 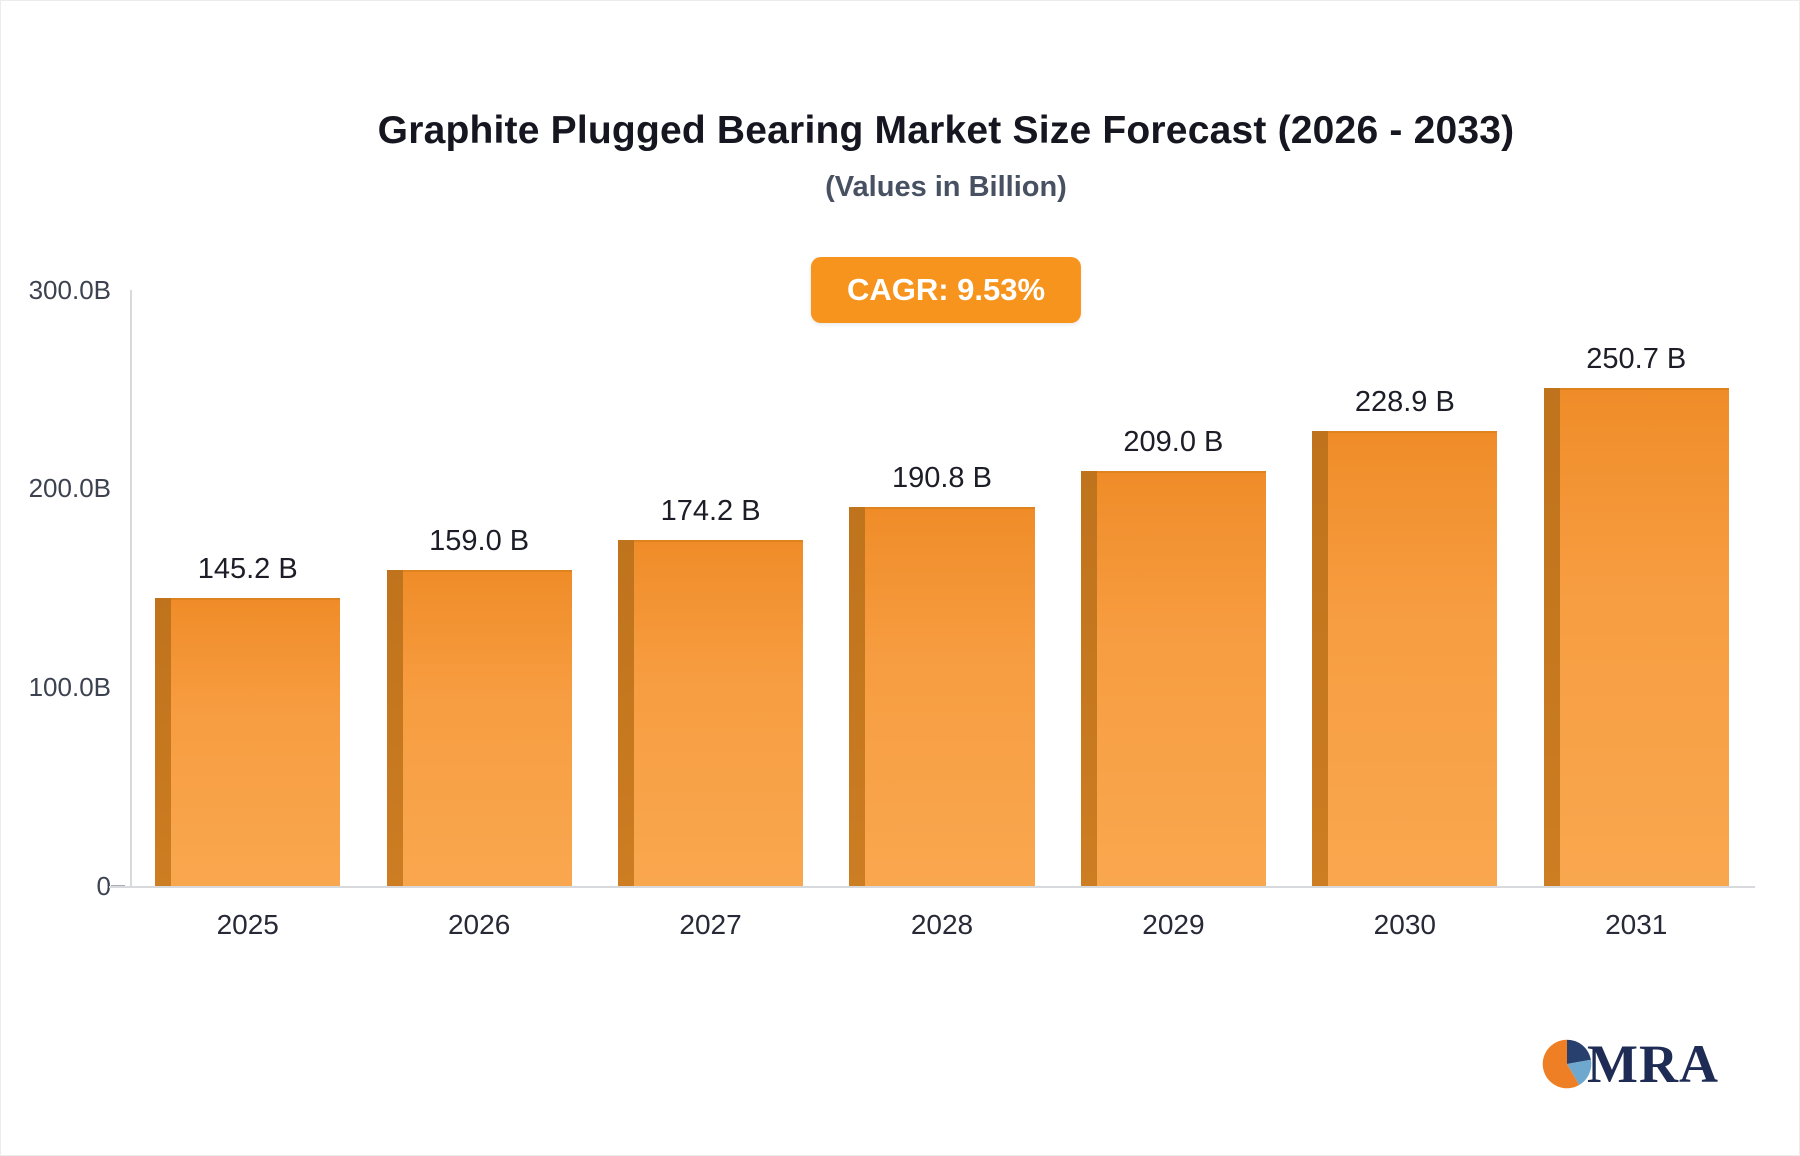 I want to click on bar-2025, so click(x=248, y=742).